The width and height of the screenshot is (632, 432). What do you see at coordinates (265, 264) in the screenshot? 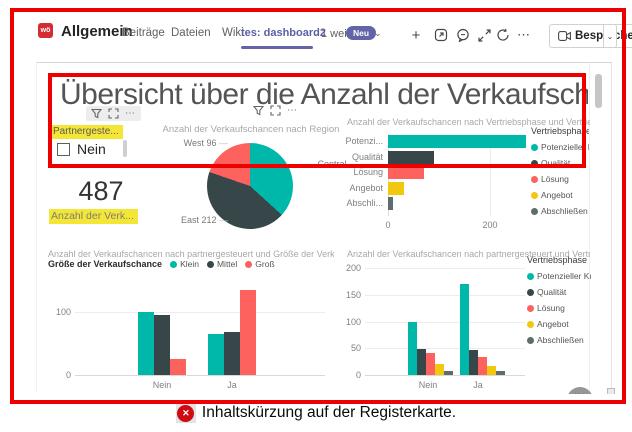
I see `legend-item-label: Groß` at bounding box center [265, 264].